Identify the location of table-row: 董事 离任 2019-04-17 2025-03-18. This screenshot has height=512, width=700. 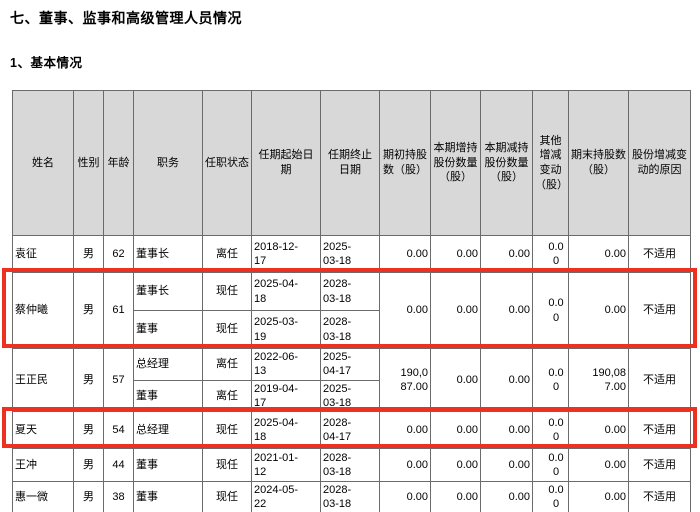
(352, 396).